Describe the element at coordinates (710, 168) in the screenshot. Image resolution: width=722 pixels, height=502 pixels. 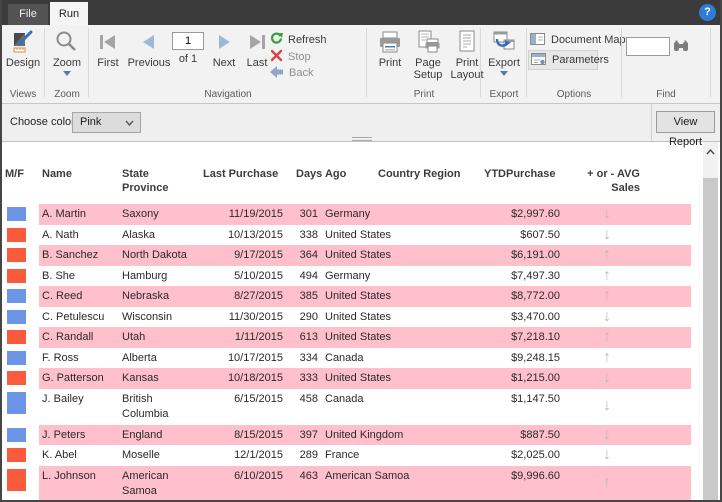
I see `scrollbar-thumb` at that location.